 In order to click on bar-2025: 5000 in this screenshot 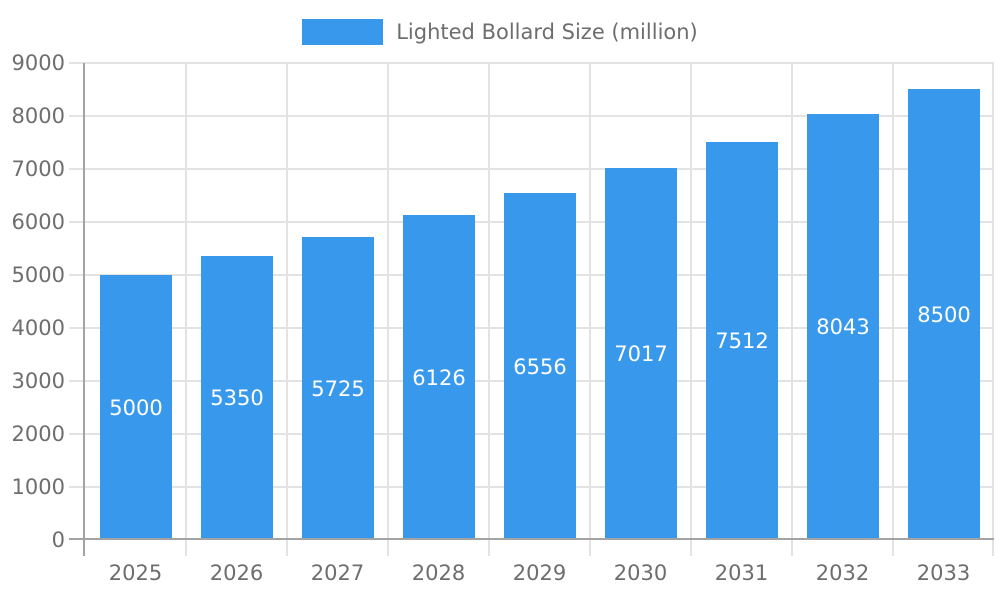, I will do `click(136, 407)`.